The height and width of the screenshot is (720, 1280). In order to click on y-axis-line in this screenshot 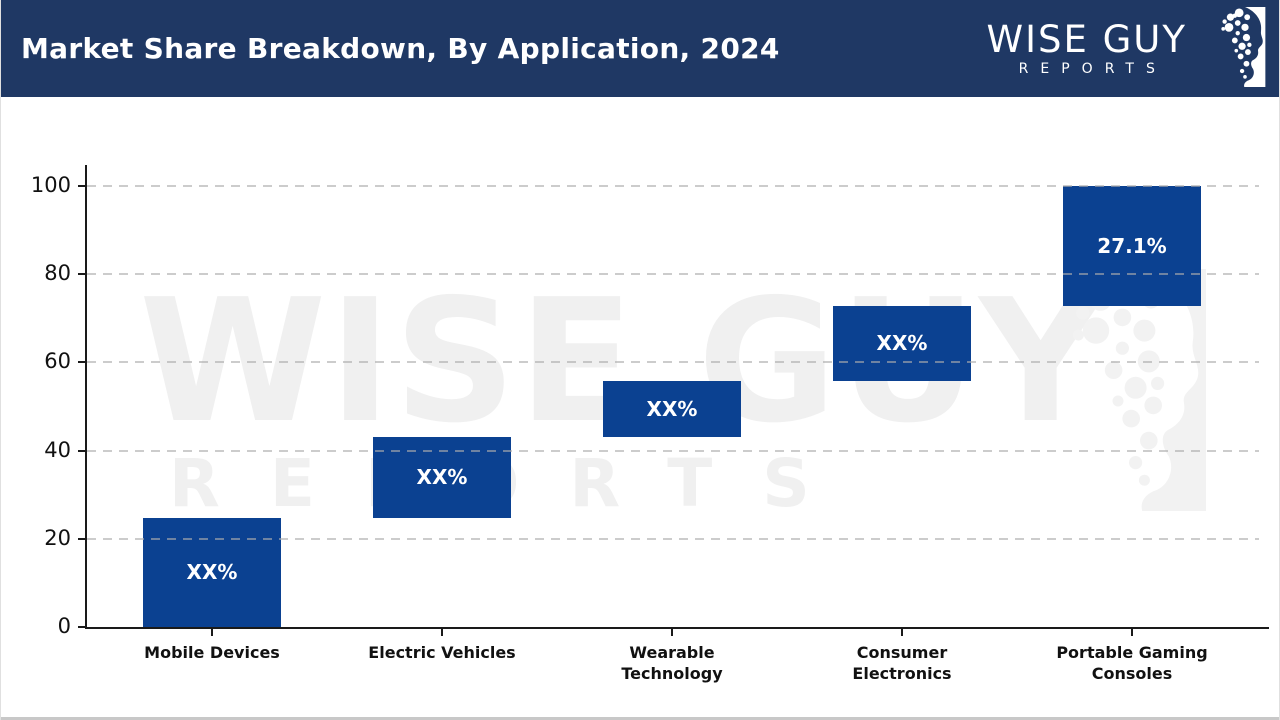, I will do `click(86, 397)`.